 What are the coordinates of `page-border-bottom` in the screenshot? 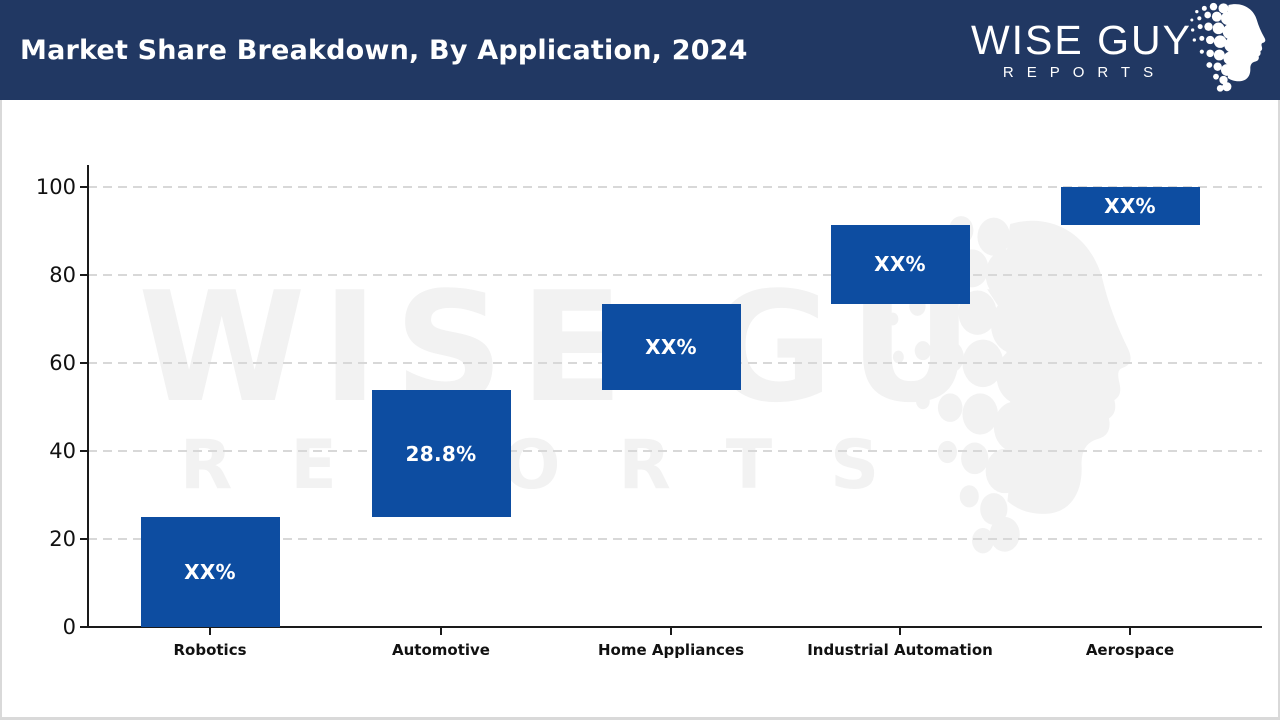 It's located at (640, 718).